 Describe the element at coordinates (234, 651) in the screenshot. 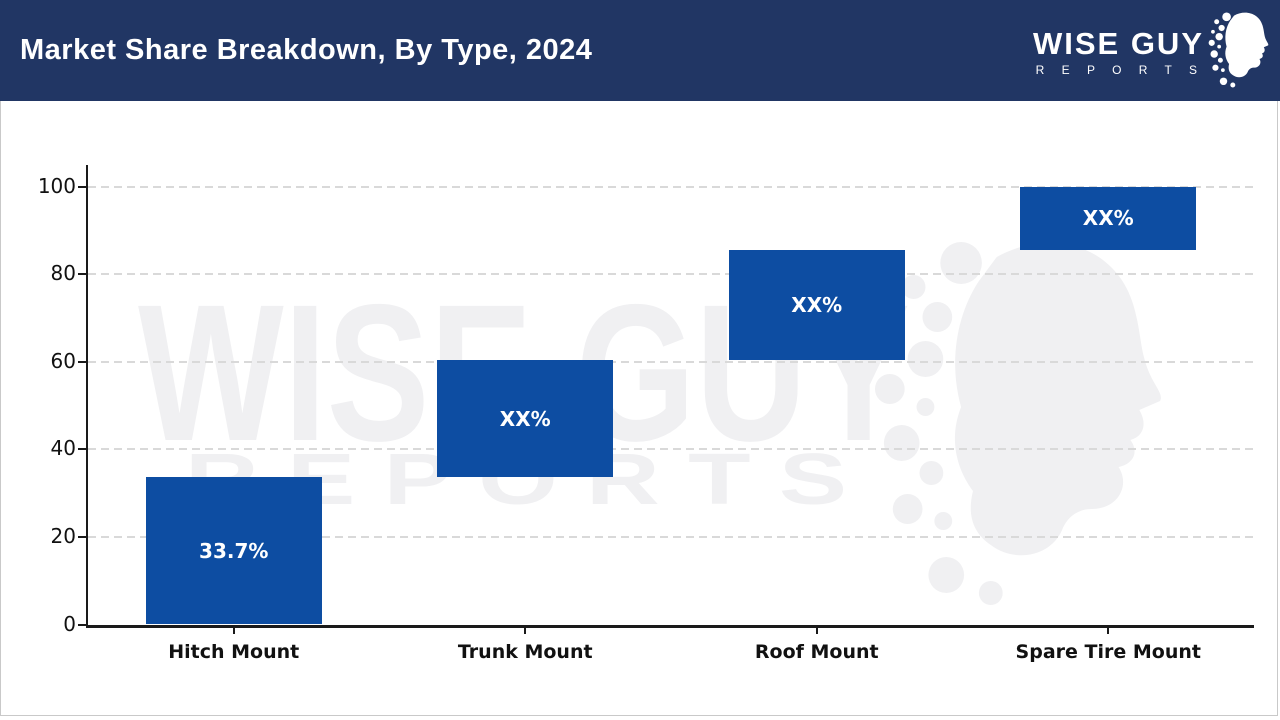

I see `category-label: Hitch Mount` at that location.